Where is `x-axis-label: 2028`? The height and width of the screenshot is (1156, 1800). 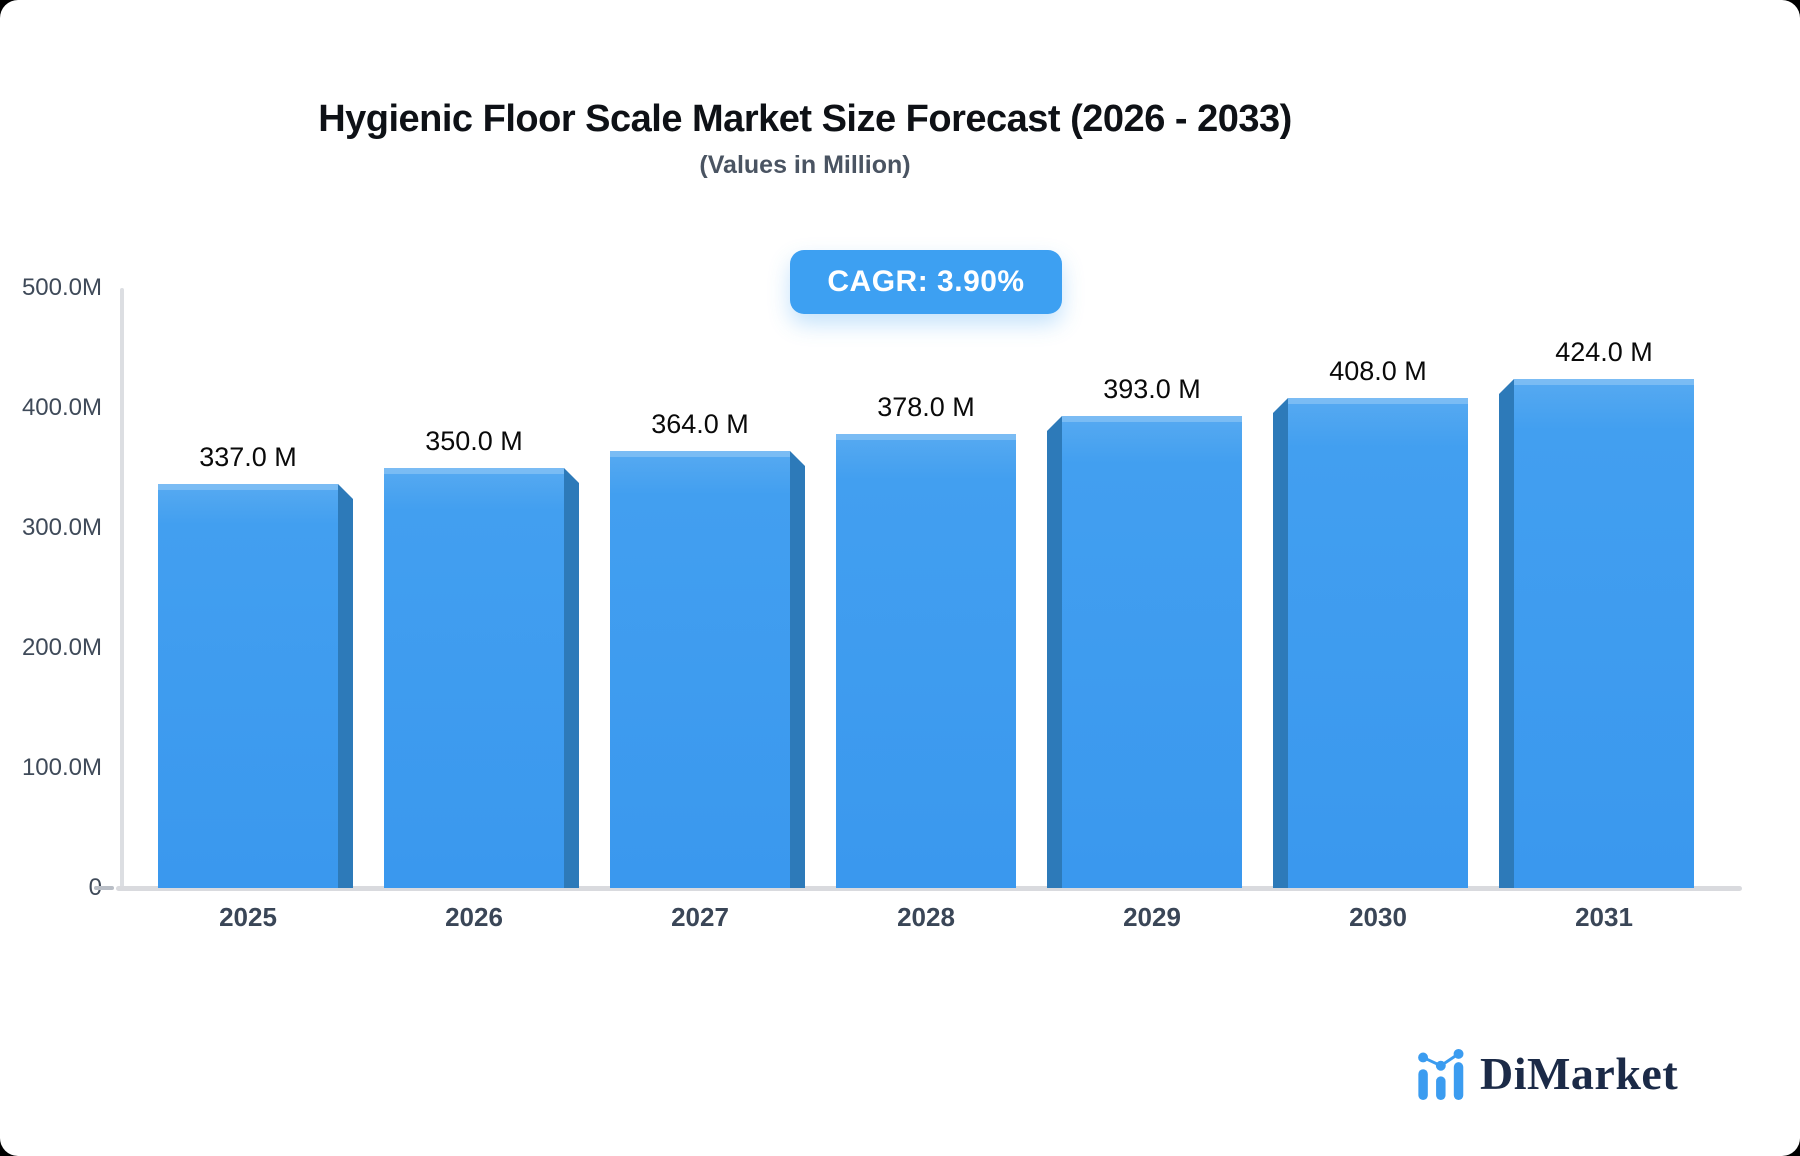
x-axis-label: 2028 is located at coordinates (926, 917).